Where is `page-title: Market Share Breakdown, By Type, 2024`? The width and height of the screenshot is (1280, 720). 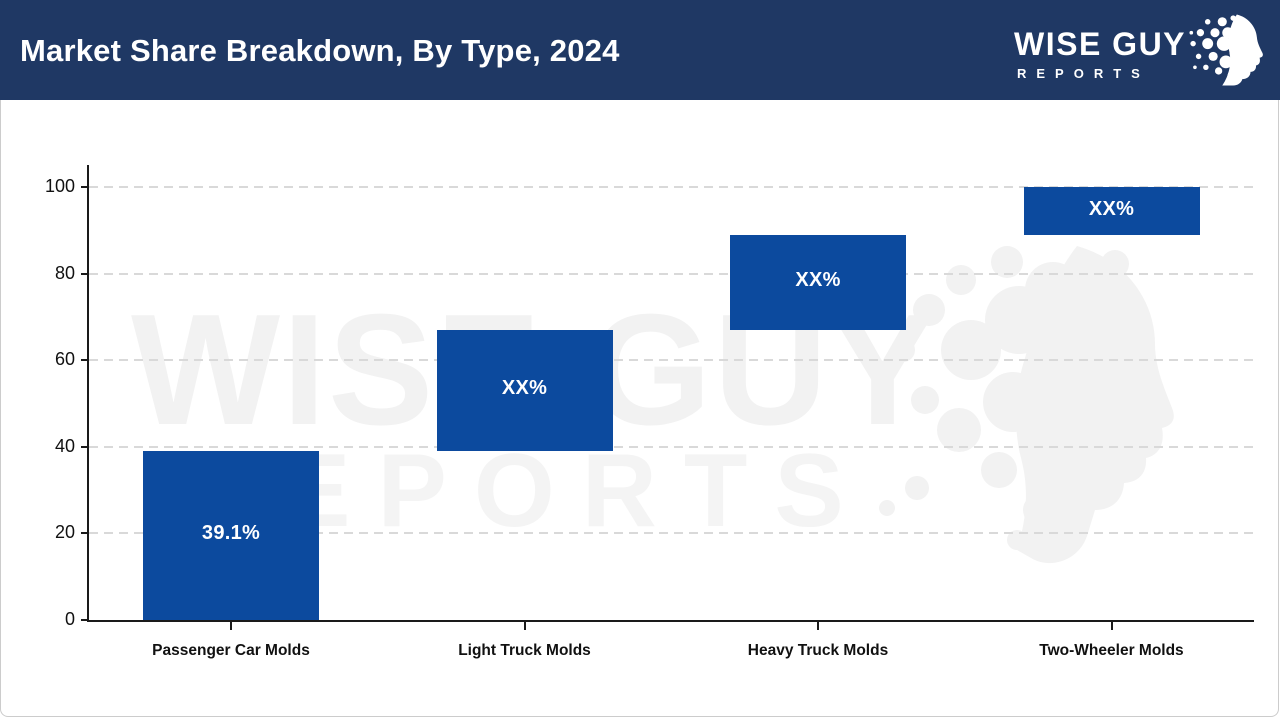 page-title: Market Share Breakdown, By Type, 2024 is located at coordinates (320, 50).